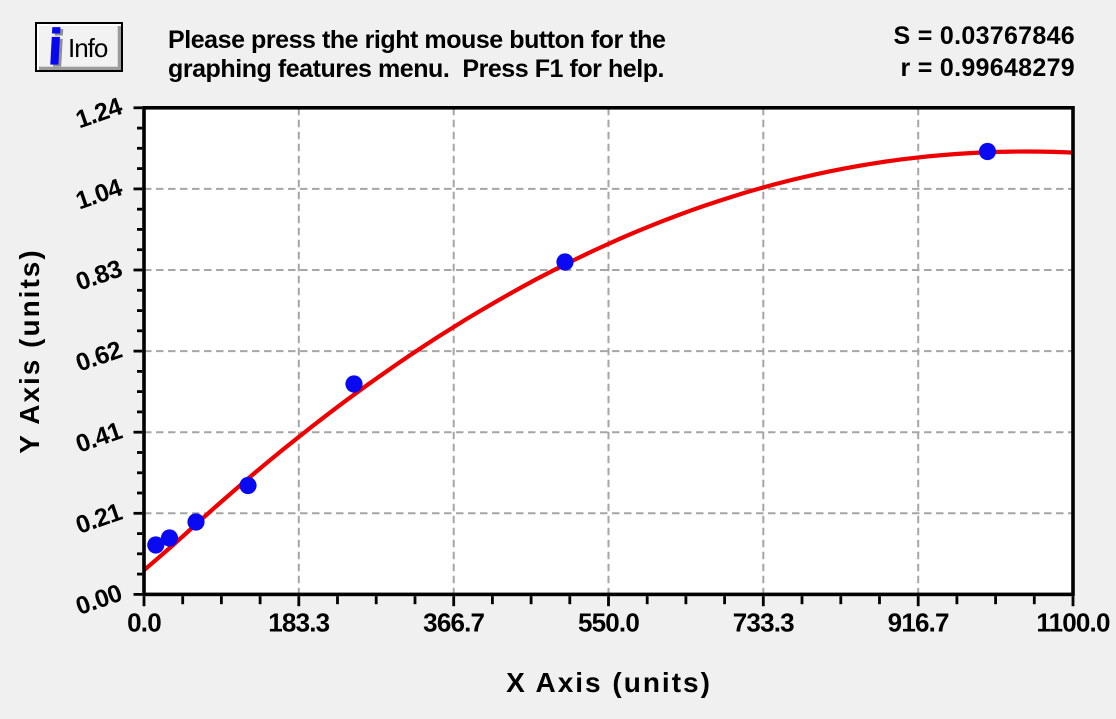 This screenshot has height=719, width=1116. I want to click on svg-text: 0.83, so click(98, 276).